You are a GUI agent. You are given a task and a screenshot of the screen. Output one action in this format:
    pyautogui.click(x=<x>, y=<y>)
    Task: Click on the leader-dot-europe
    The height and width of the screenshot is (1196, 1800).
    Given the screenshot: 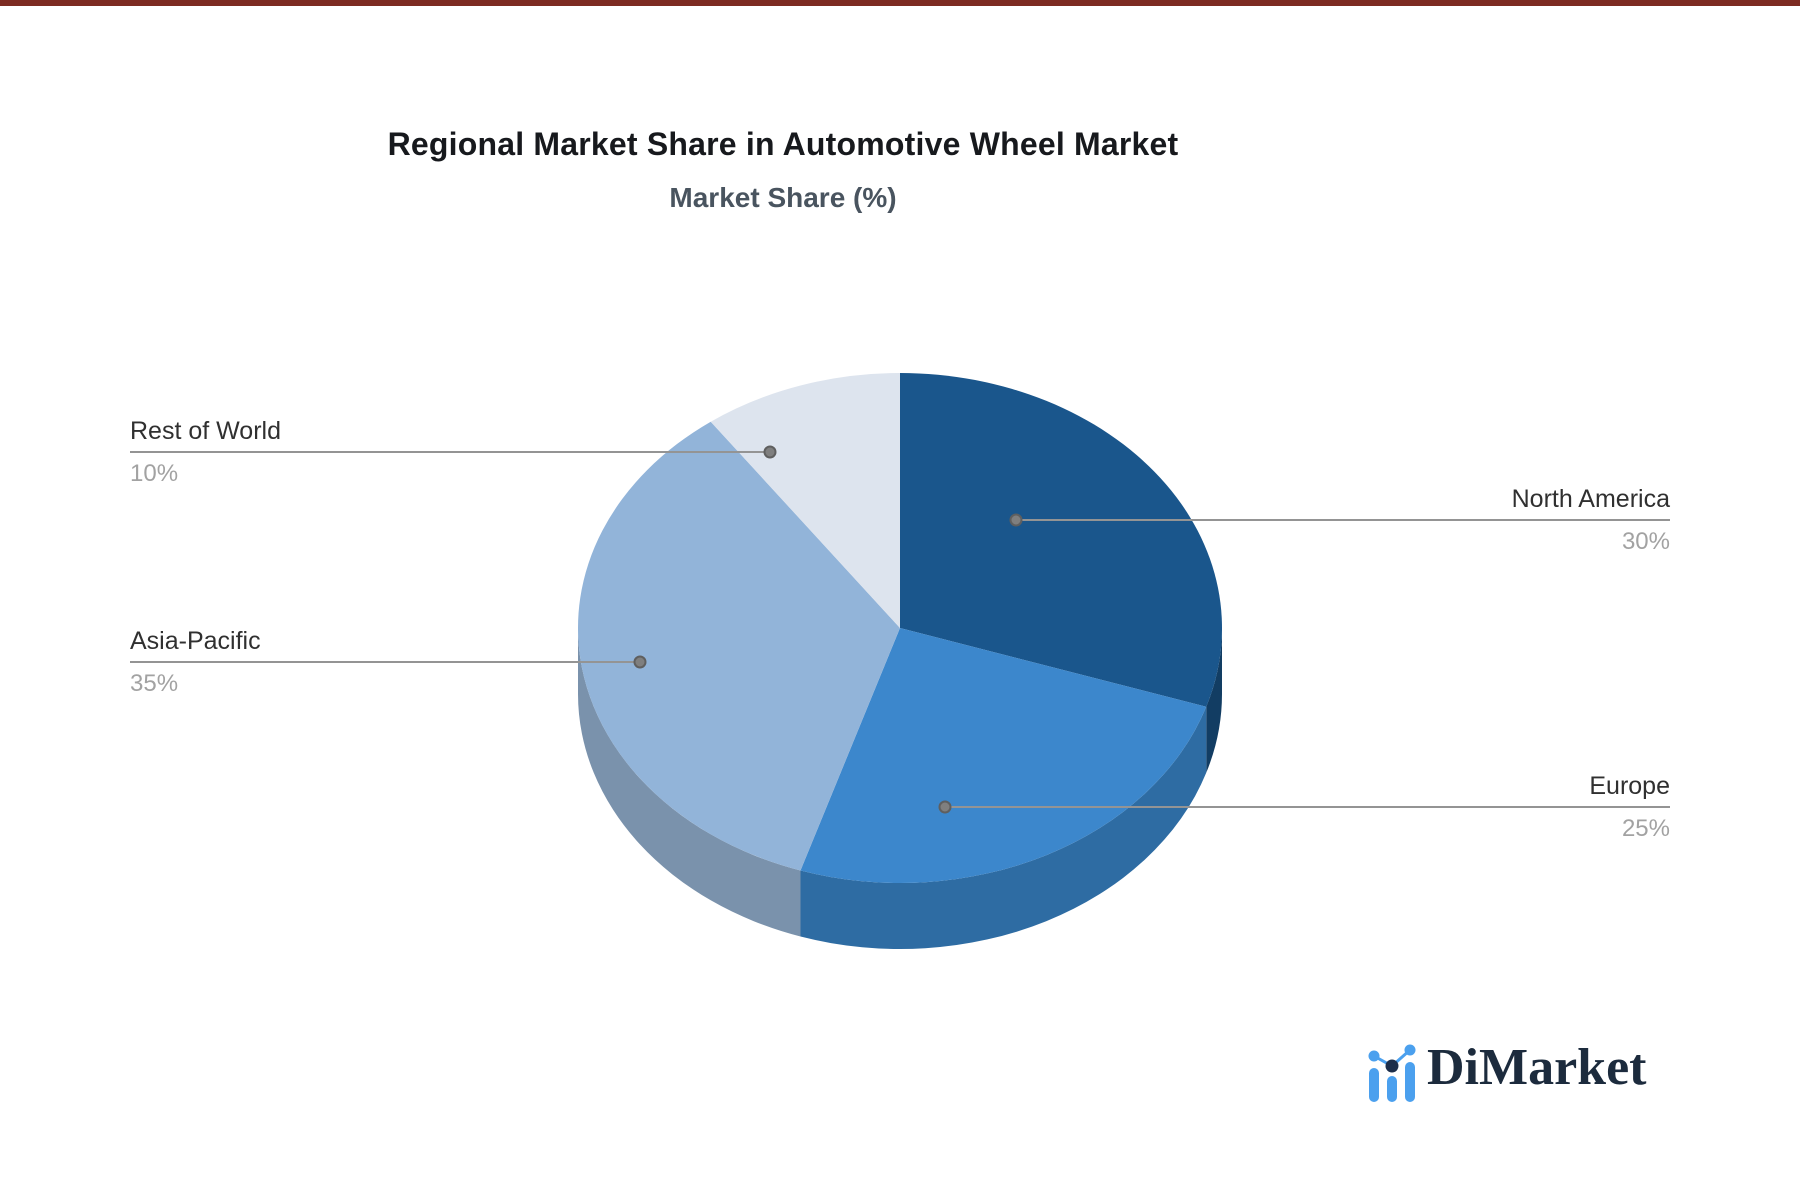 What is the action you would take?
    pyautogui.click(x=945, y=807)
    